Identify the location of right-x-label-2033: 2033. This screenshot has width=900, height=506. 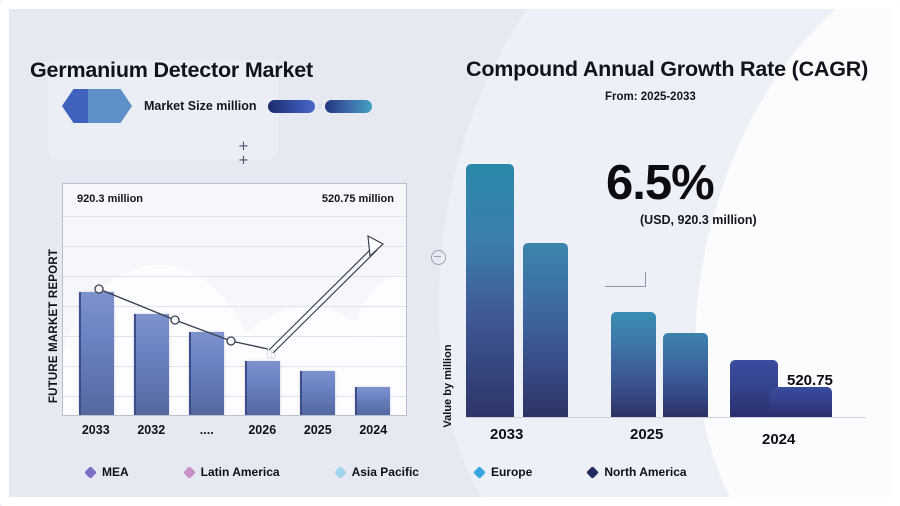
(507, 434).